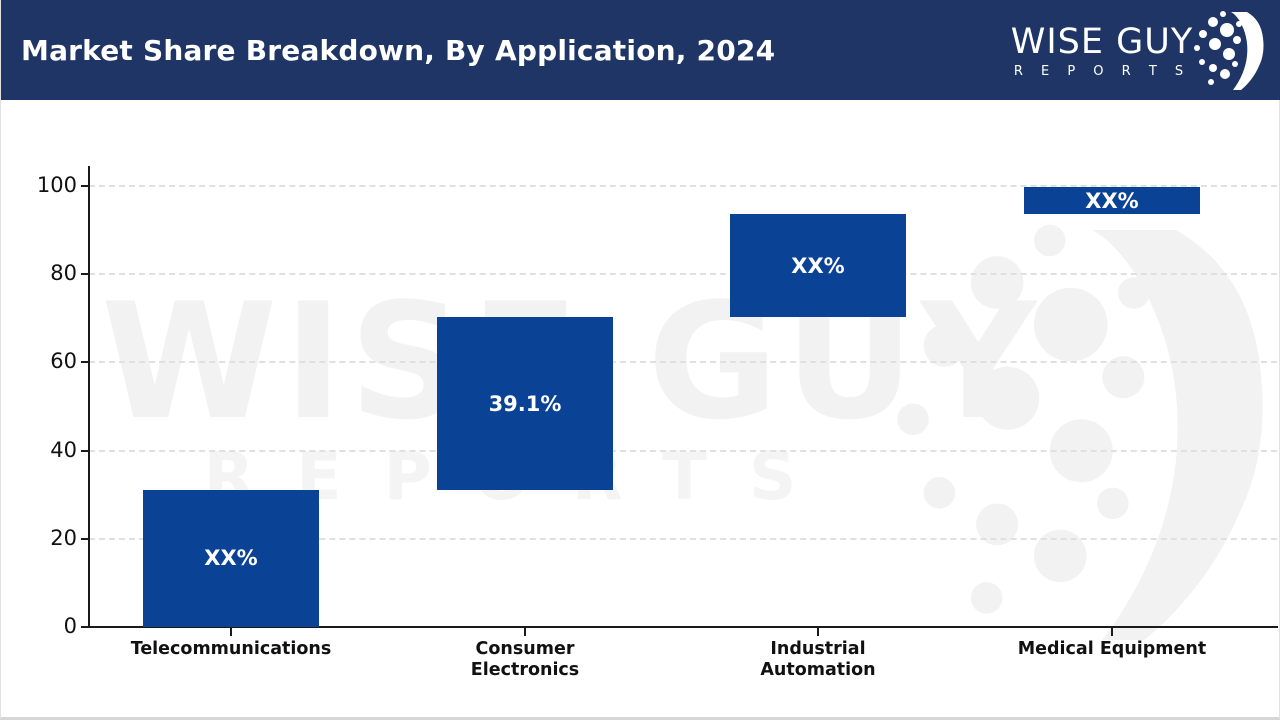 The height and width of the screenshot is (720, 1280). I want to click on x-axis-line, so click(683, 627).